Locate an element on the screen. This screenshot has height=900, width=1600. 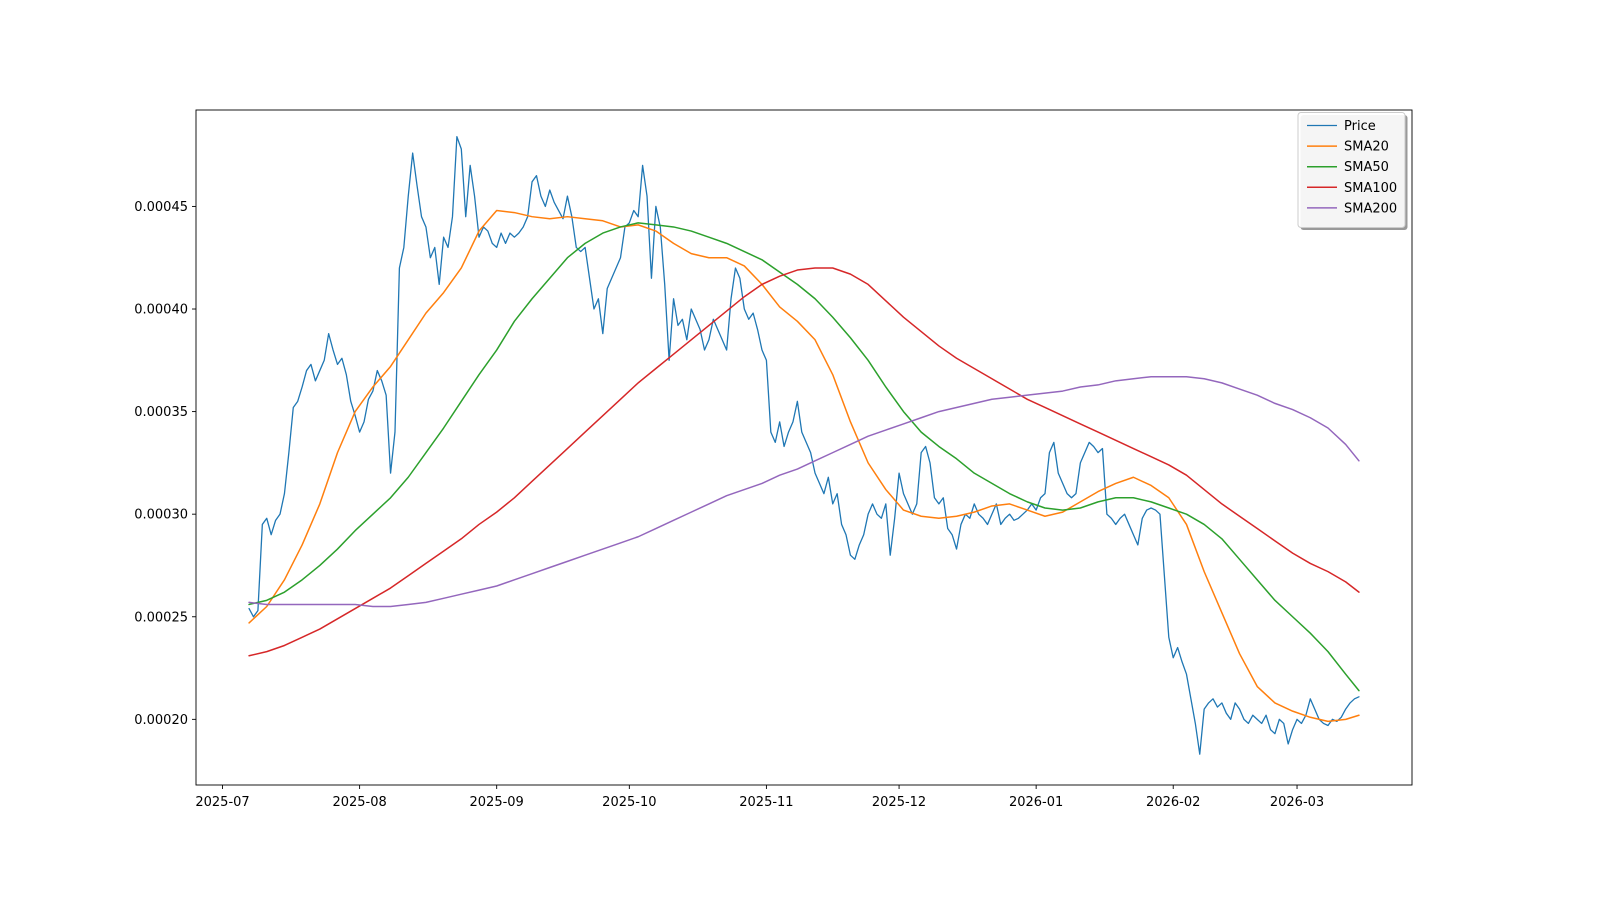
legend-item-sma100: SMA100 is located at coordinates (1352, 188).